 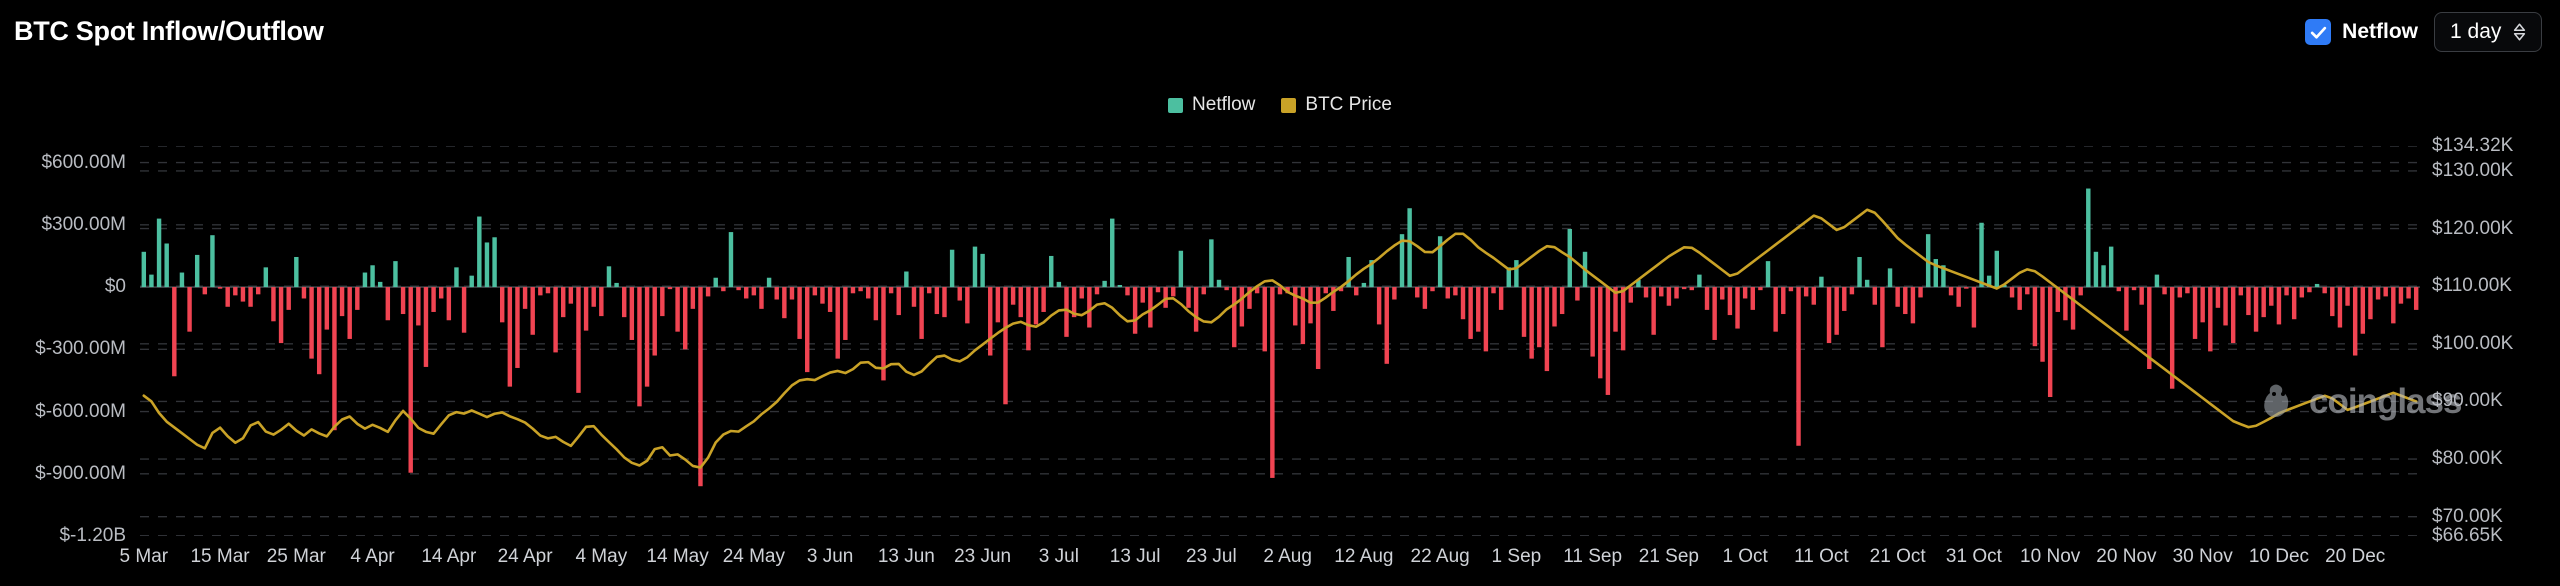 What do you see at coordinates (169, 31) in the screenshot?
I see `page-title: BTC Spot Inflow/Outflow` at bounding box center [169, 31].